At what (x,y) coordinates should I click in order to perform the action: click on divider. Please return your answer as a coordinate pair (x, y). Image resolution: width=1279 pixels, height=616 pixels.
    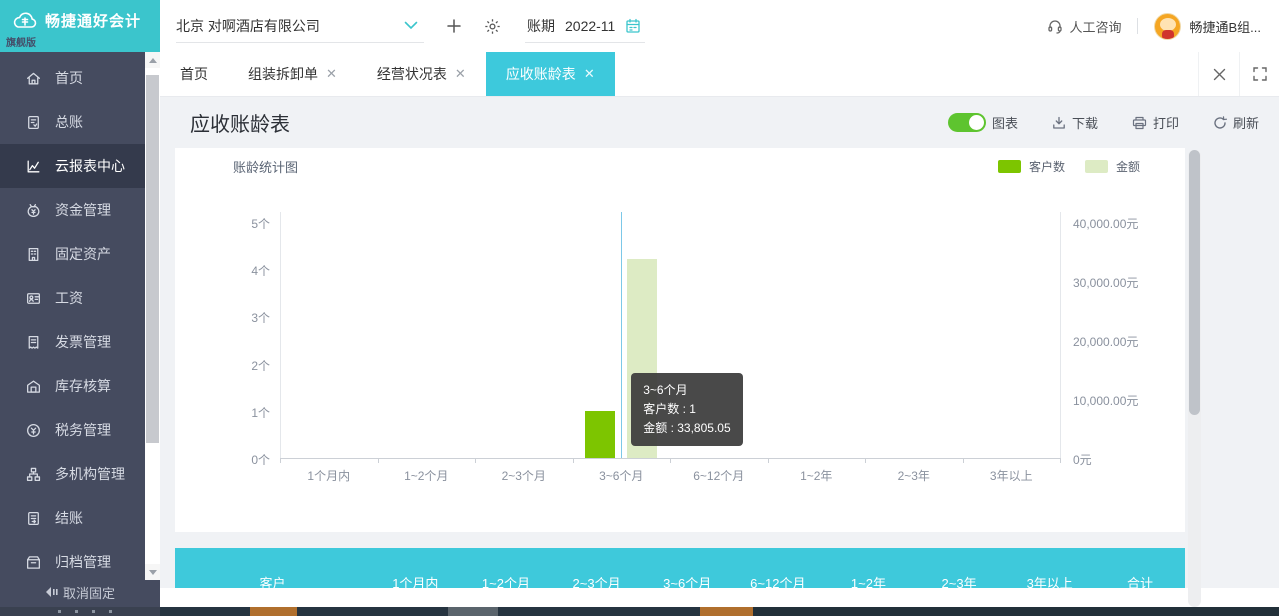
    Looking at the image, I should click on (1138, 26).